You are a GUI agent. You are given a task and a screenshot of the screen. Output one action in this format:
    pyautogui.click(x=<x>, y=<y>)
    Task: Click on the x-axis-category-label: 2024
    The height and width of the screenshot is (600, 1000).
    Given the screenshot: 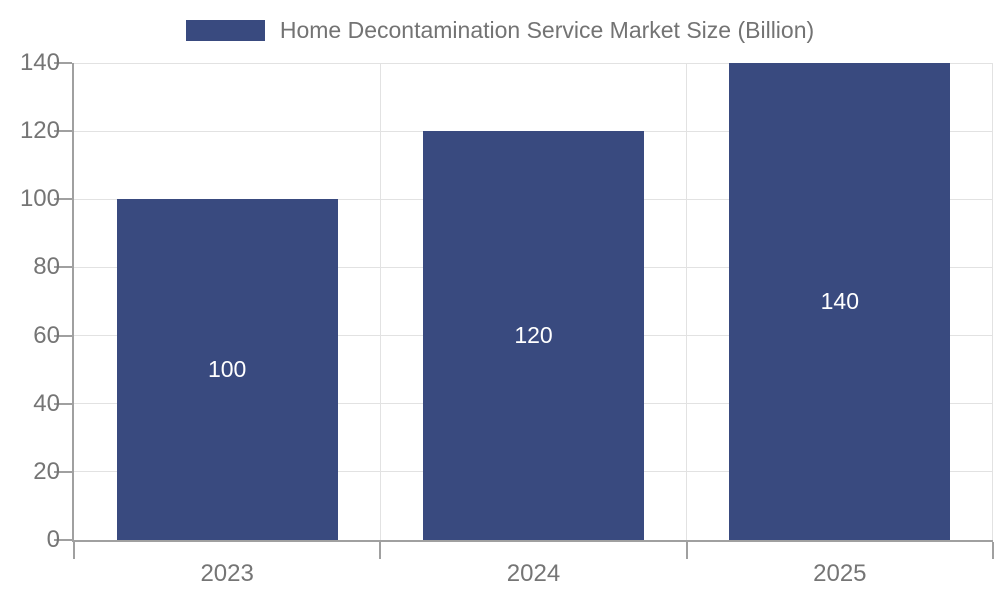 What is the action you would take?
    pyautogui.click(x=533, y=573)
    